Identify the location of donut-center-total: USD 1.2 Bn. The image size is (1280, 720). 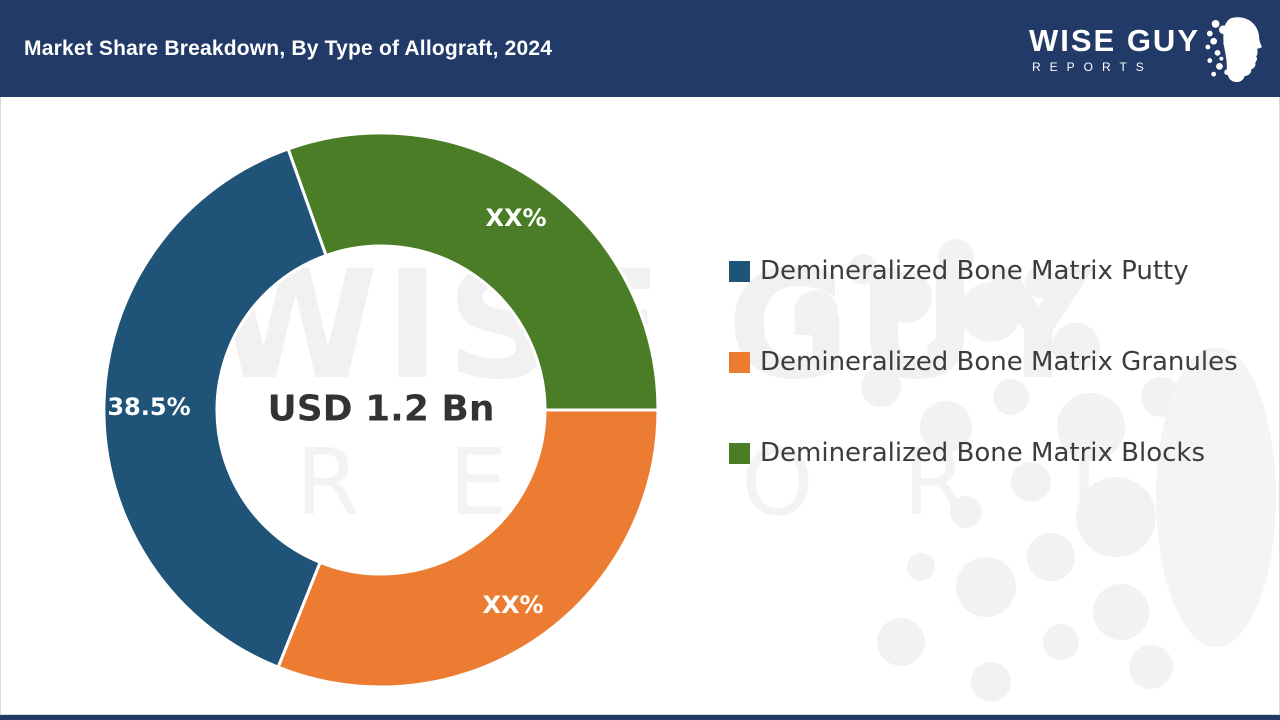
(381, 409).